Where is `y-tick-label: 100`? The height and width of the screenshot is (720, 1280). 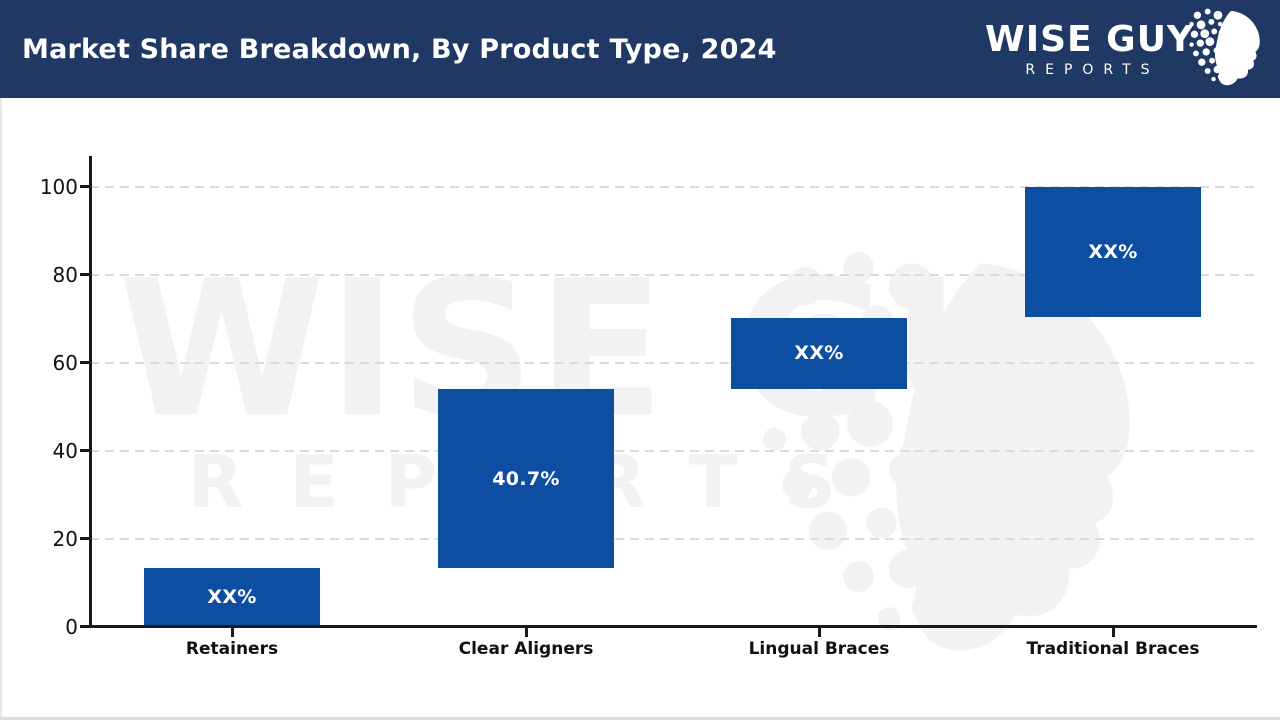 y-tick-label: 100 is located at coordinates (58, 186).